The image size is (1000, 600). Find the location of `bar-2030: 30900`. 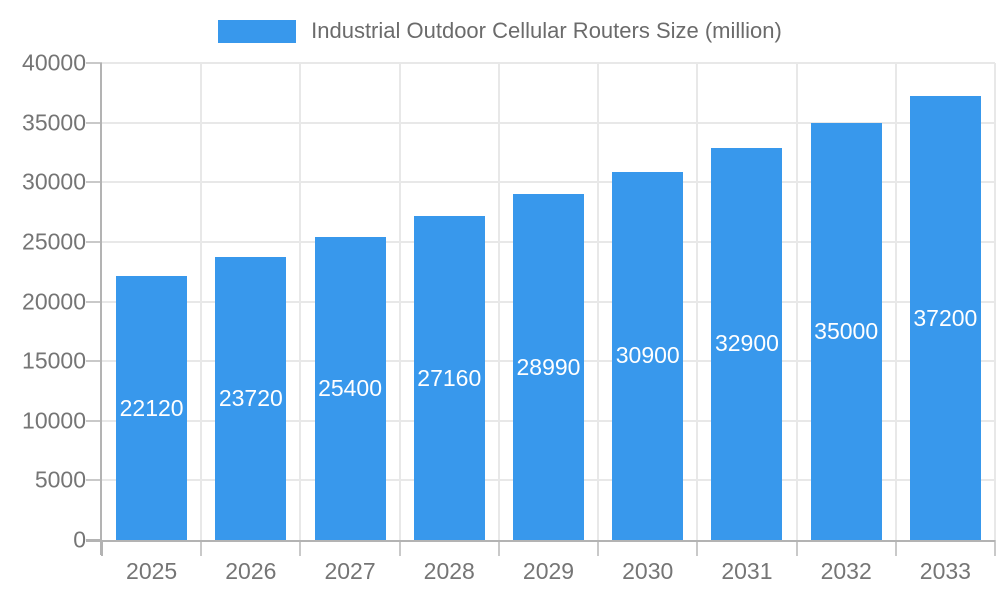

bar-2030: 30900 is located at coordinates (648, 355).